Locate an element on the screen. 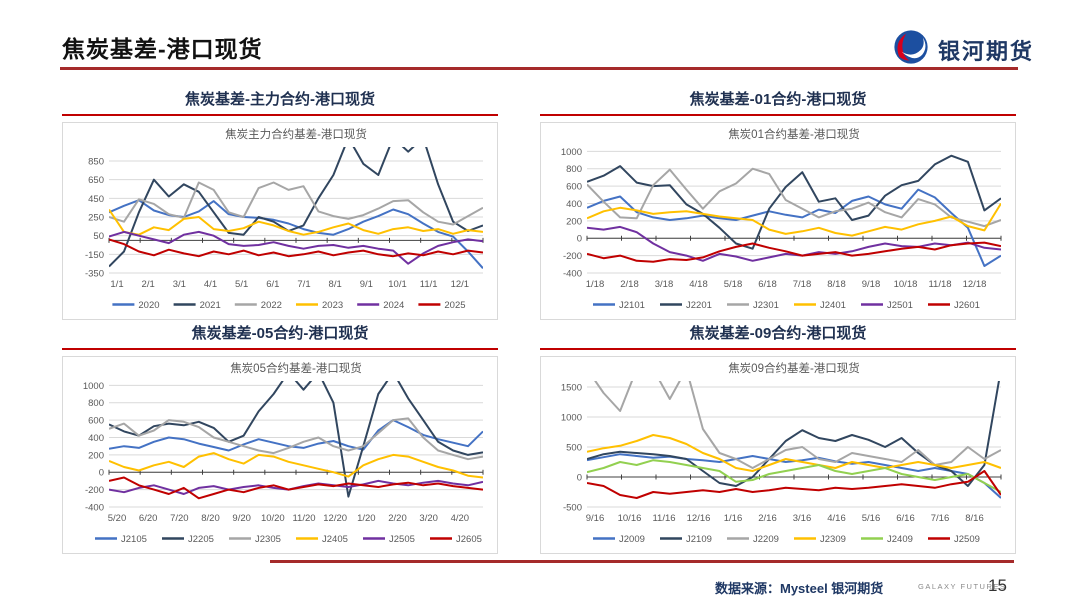 This screenshot has width=1080, height=608. svg-text: 7/18 is located at coordinates (802, 284).